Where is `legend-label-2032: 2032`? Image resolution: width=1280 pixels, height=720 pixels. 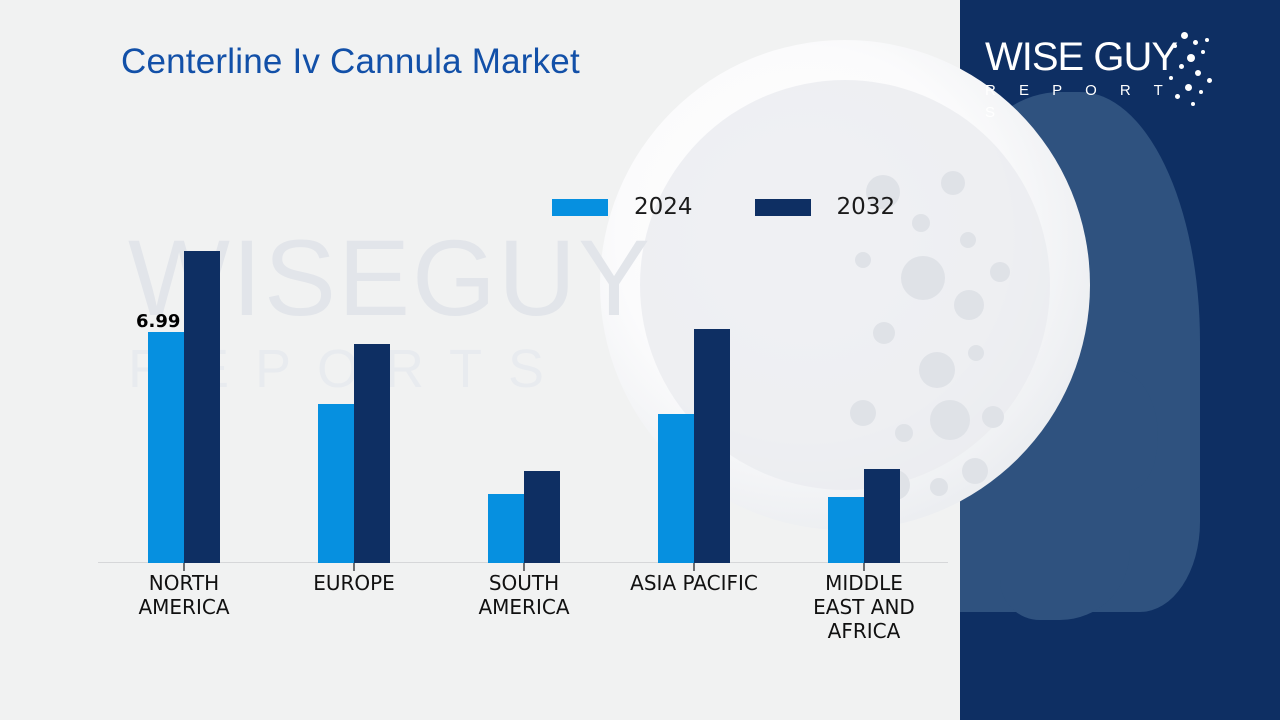 legend-label-2032: 2032 is located at coordinates (866, 207).